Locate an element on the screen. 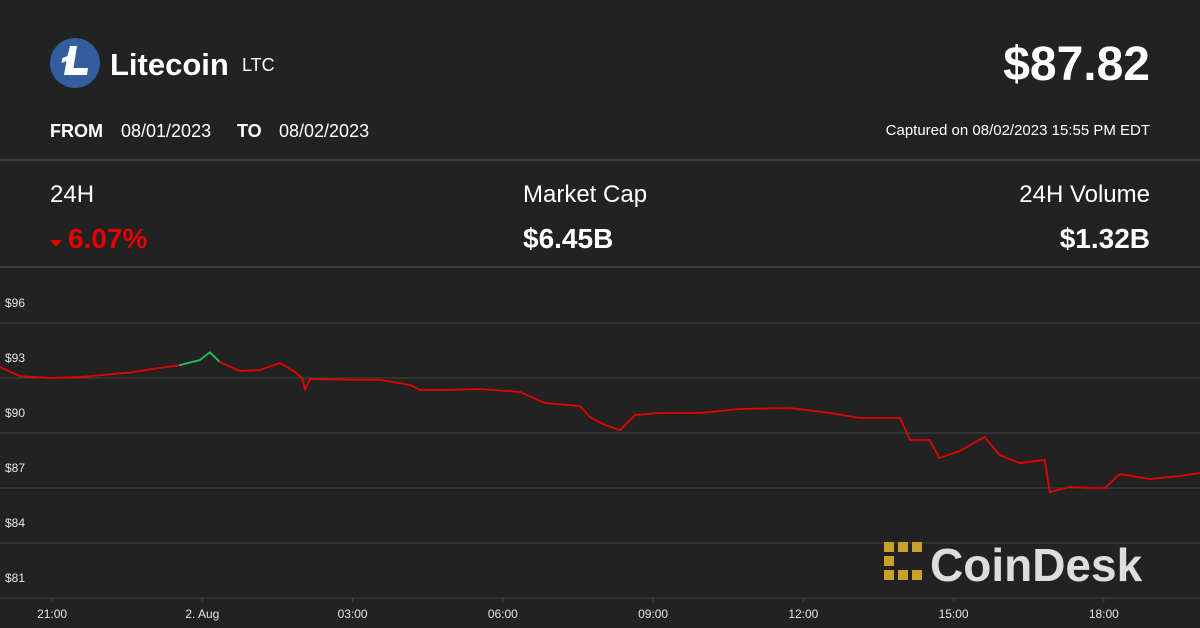 This screenshot has width=1200, height=628. coin-symbol: LTC is located at coordinates (258, 65).